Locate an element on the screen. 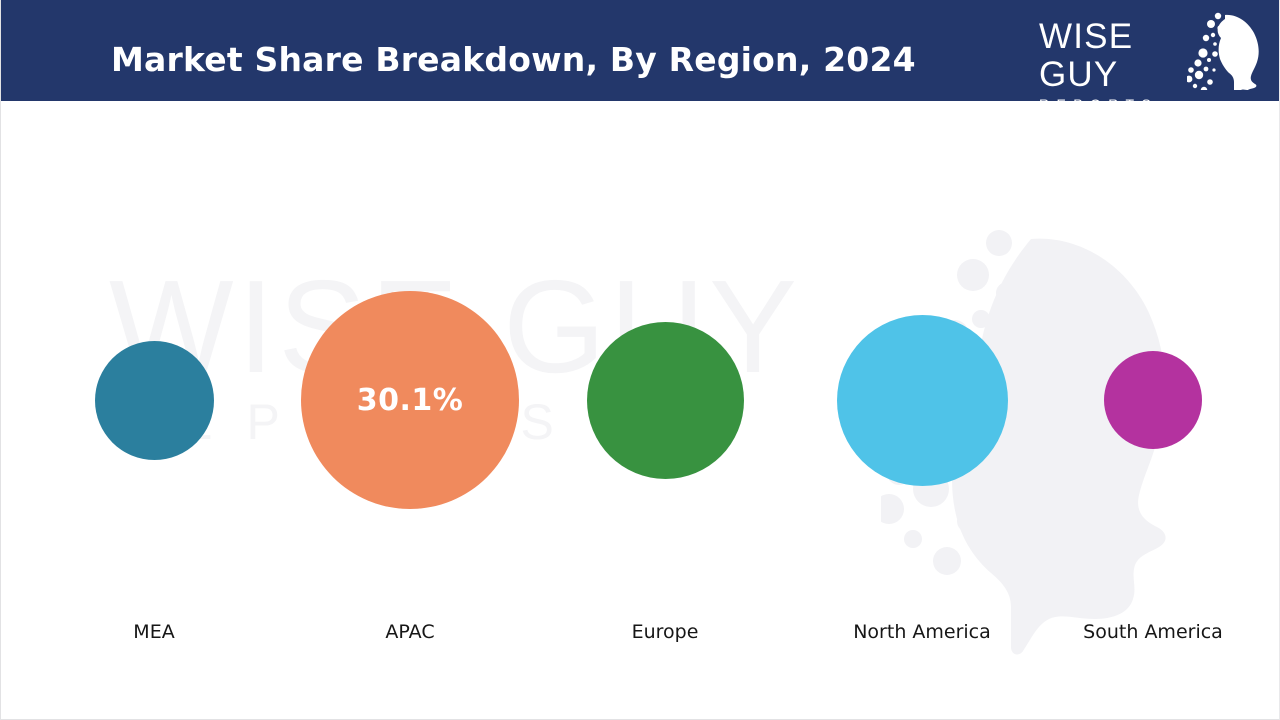  category-label-south-america: South America is located at coordinates (1153, 632).